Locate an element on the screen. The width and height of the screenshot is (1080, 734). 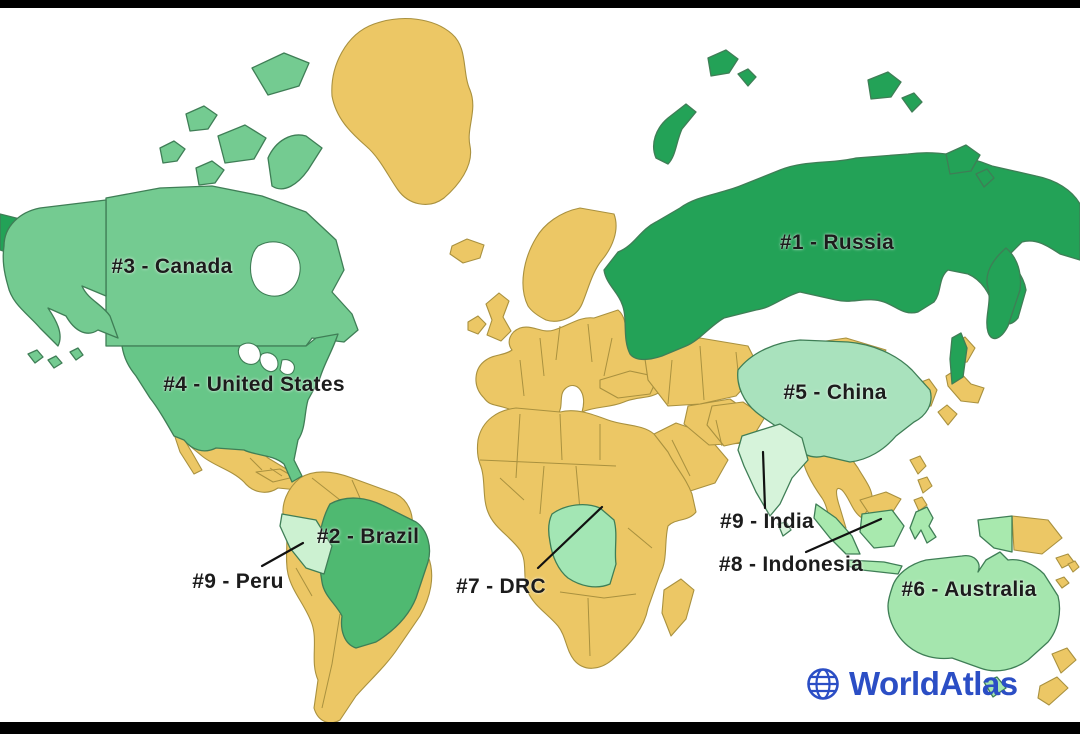
leader-line-india is located at coordinates (764, 480).